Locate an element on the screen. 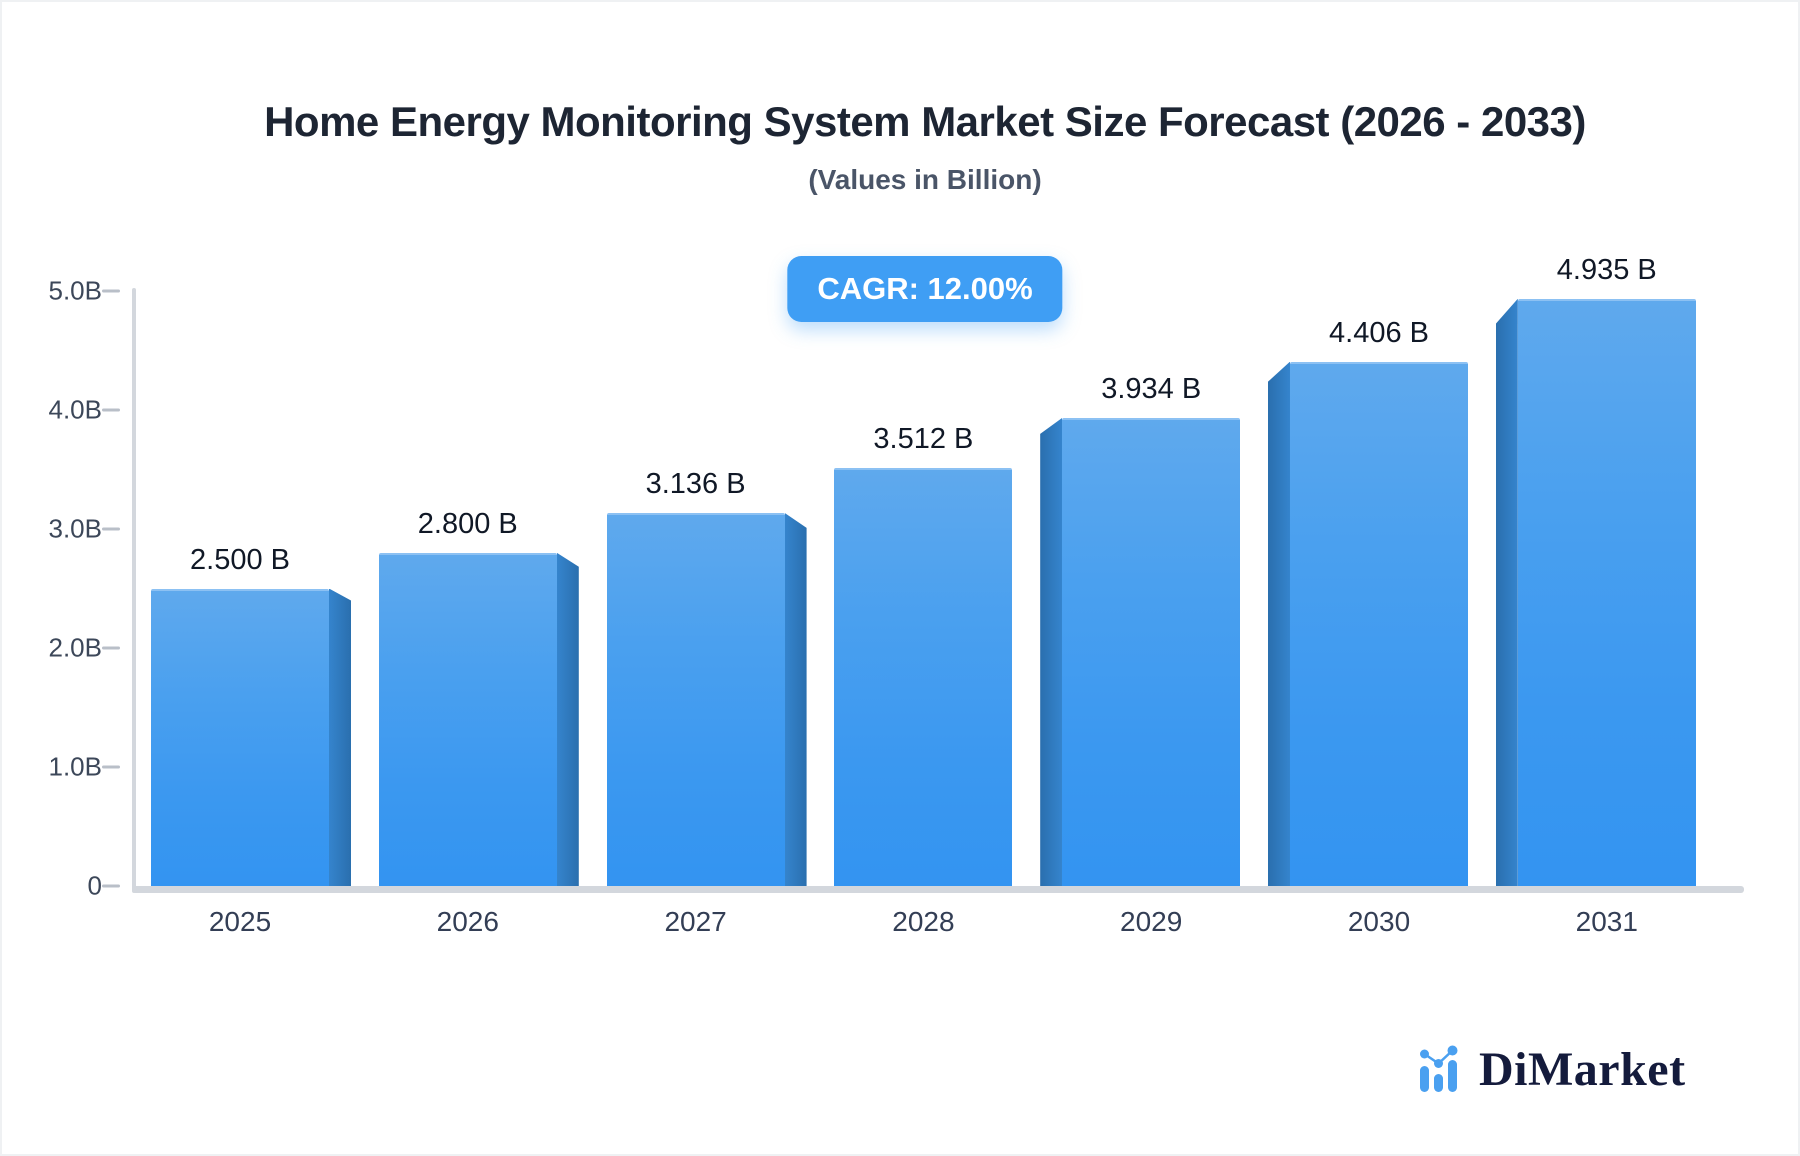 This screenshot has width=1800, height=1156. bar-value-label: 2.500 B is located at coordinates (240, 559).